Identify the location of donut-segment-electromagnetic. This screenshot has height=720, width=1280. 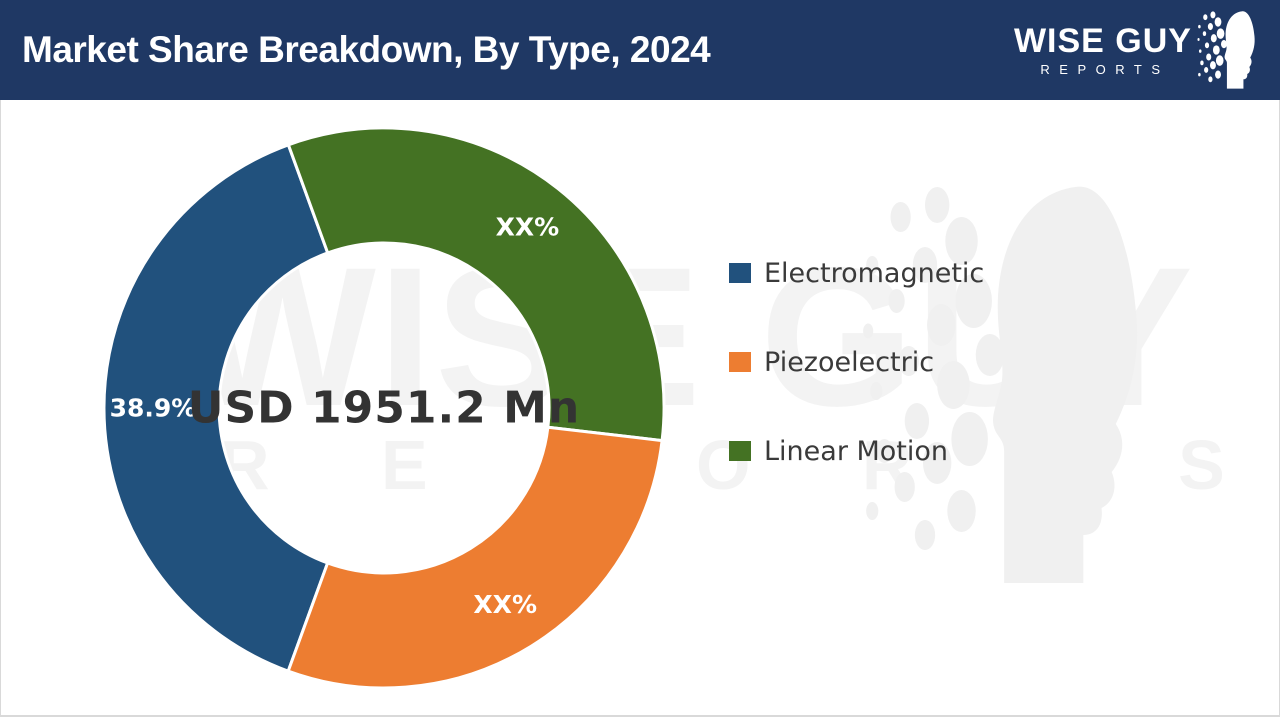
(216, 408).